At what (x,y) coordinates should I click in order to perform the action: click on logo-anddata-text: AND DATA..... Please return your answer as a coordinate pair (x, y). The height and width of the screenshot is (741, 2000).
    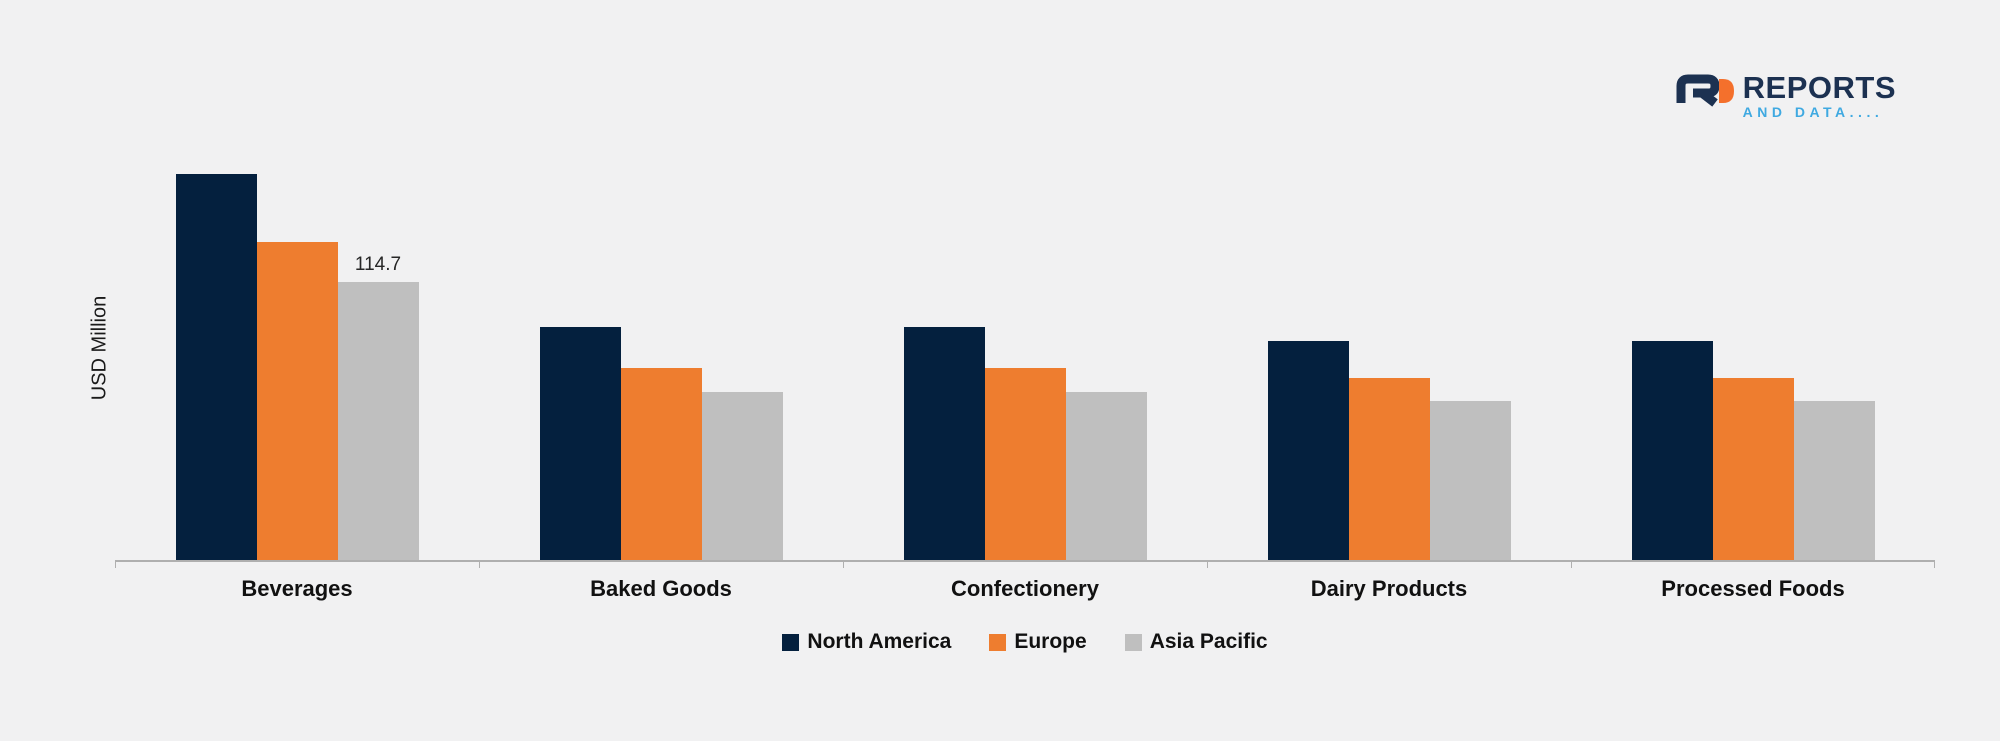
    Looking at the image, I should click on (1813, 112).